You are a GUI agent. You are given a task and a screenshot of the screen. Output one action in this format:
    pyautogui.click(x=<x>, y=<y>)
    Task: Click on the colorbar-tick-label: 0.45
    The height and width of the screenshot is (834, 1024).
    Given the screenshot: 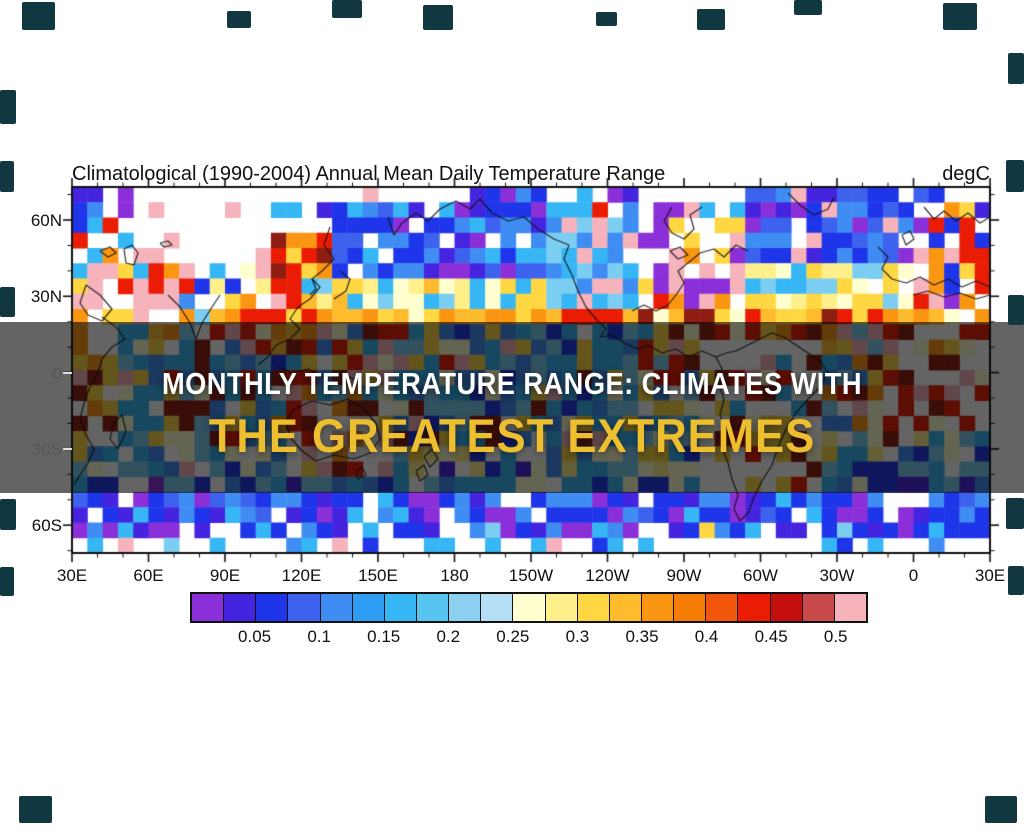 What is the action you would take?
    pyautogui.click(x=771, y=636)
    